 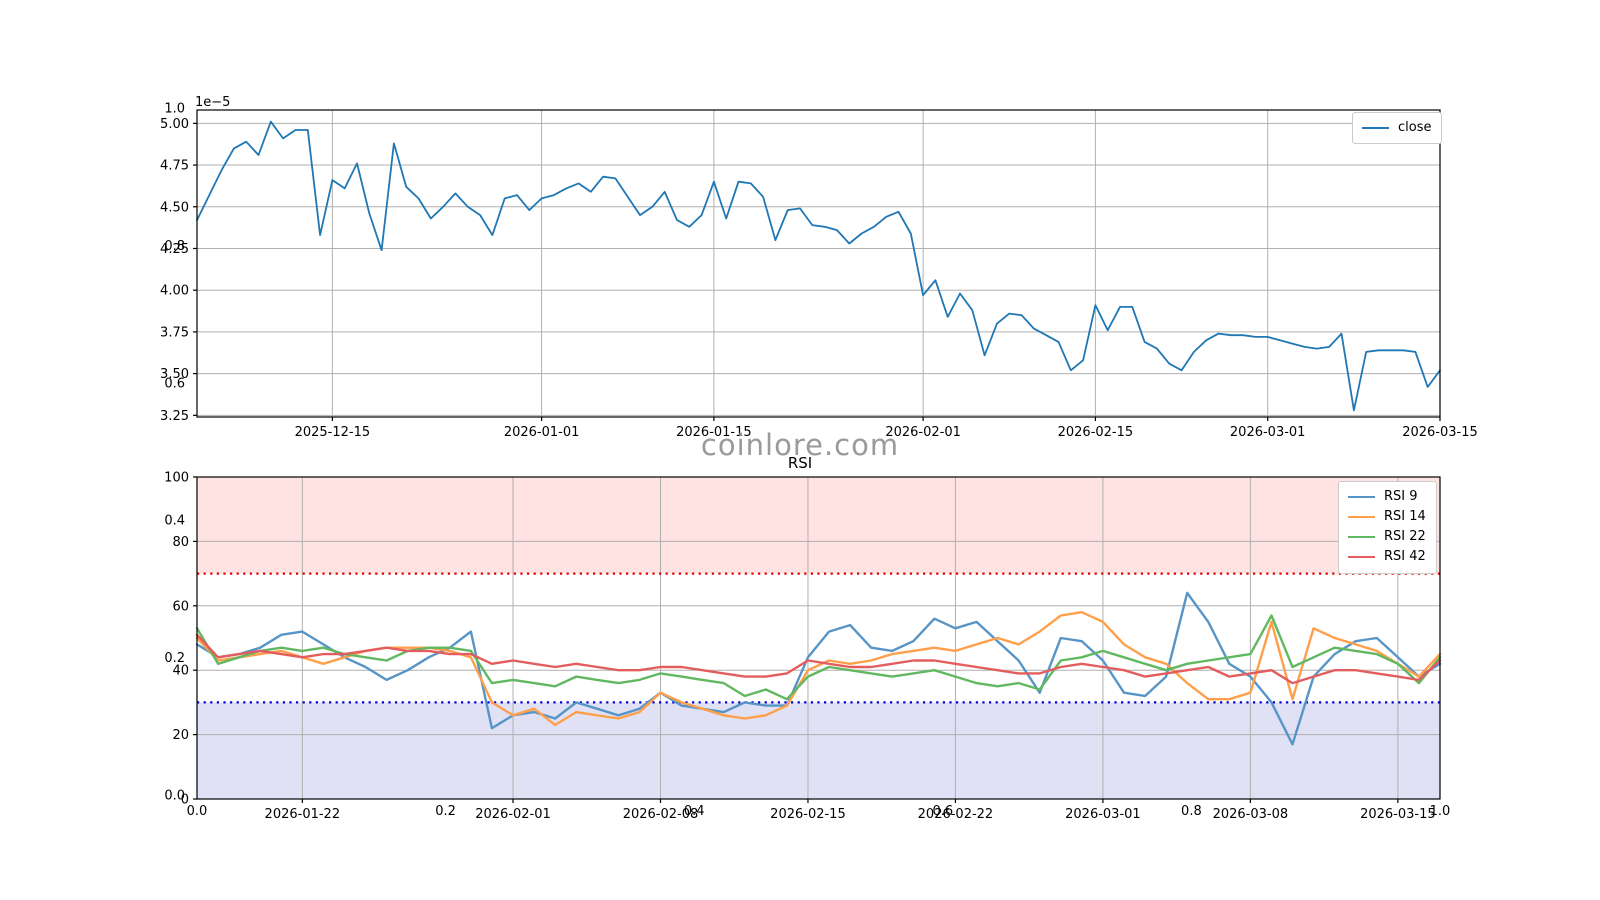 I want to click on phantom-x-tick-label: 0.6, so click(x=942, y=811).